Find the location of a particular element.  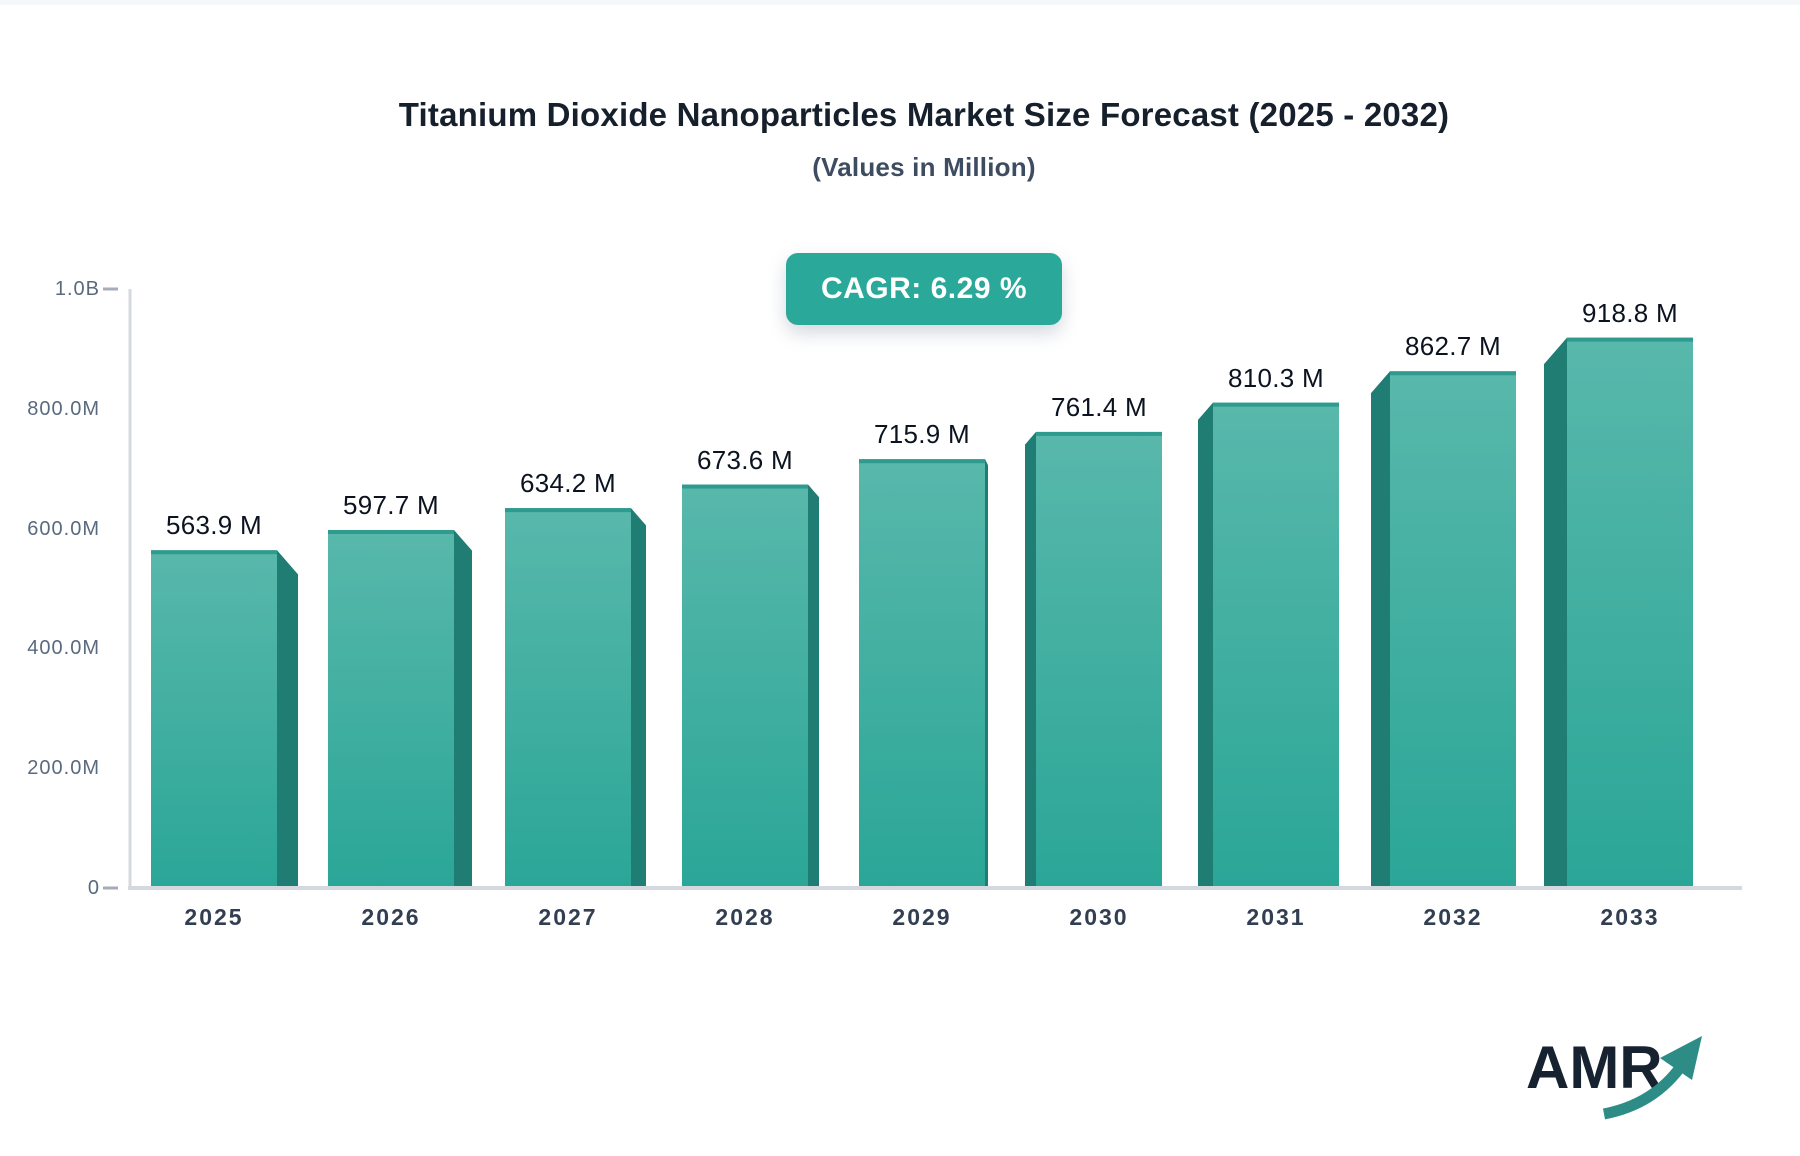

x-axis-label: 2025 is located at coordinates (214, 917).